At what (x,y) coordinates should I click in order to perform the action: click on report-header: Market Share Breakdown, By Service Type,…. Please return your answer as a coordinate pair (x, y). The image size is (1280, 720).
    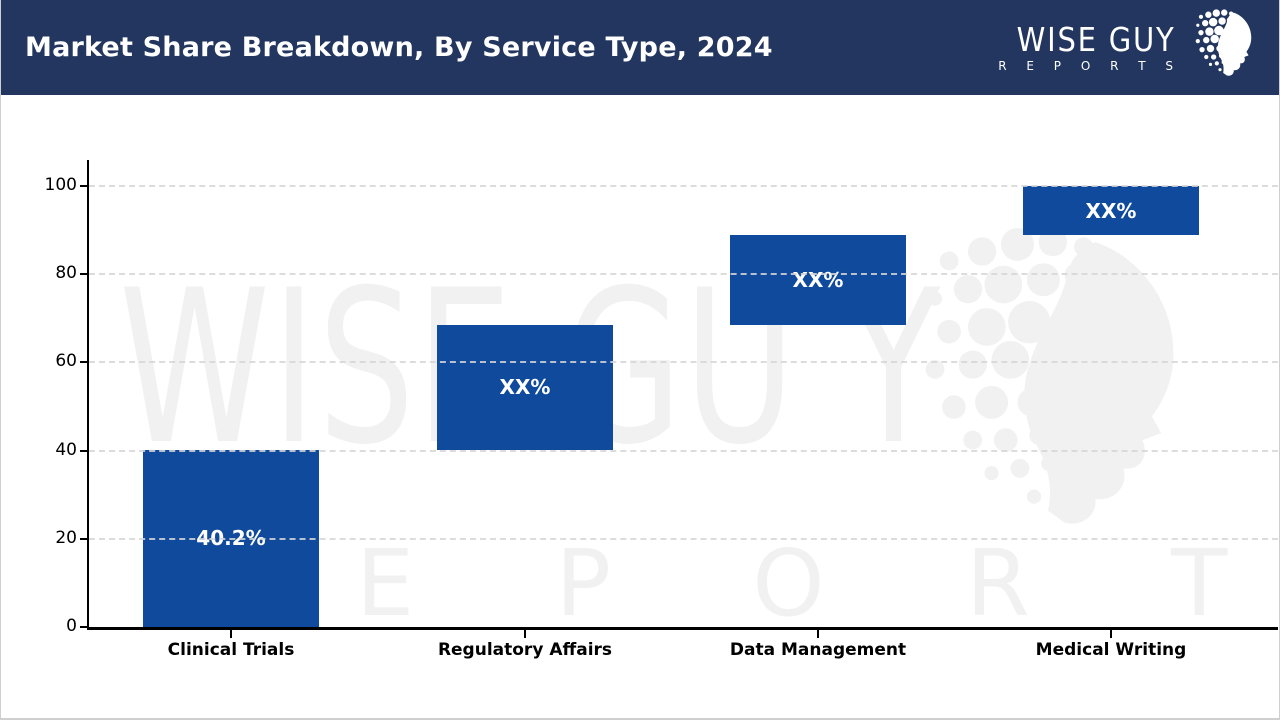
    Looking at the image, I should click on (640, 47).